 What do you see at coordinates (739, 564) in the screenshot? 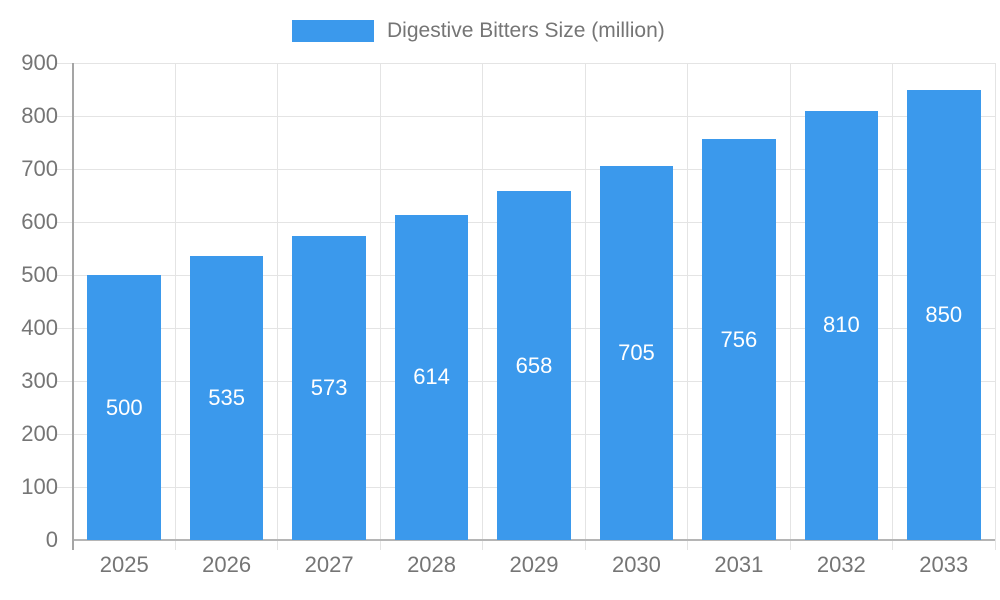
I see `x-axis-label: 2031` at bounding box center [739, 564].